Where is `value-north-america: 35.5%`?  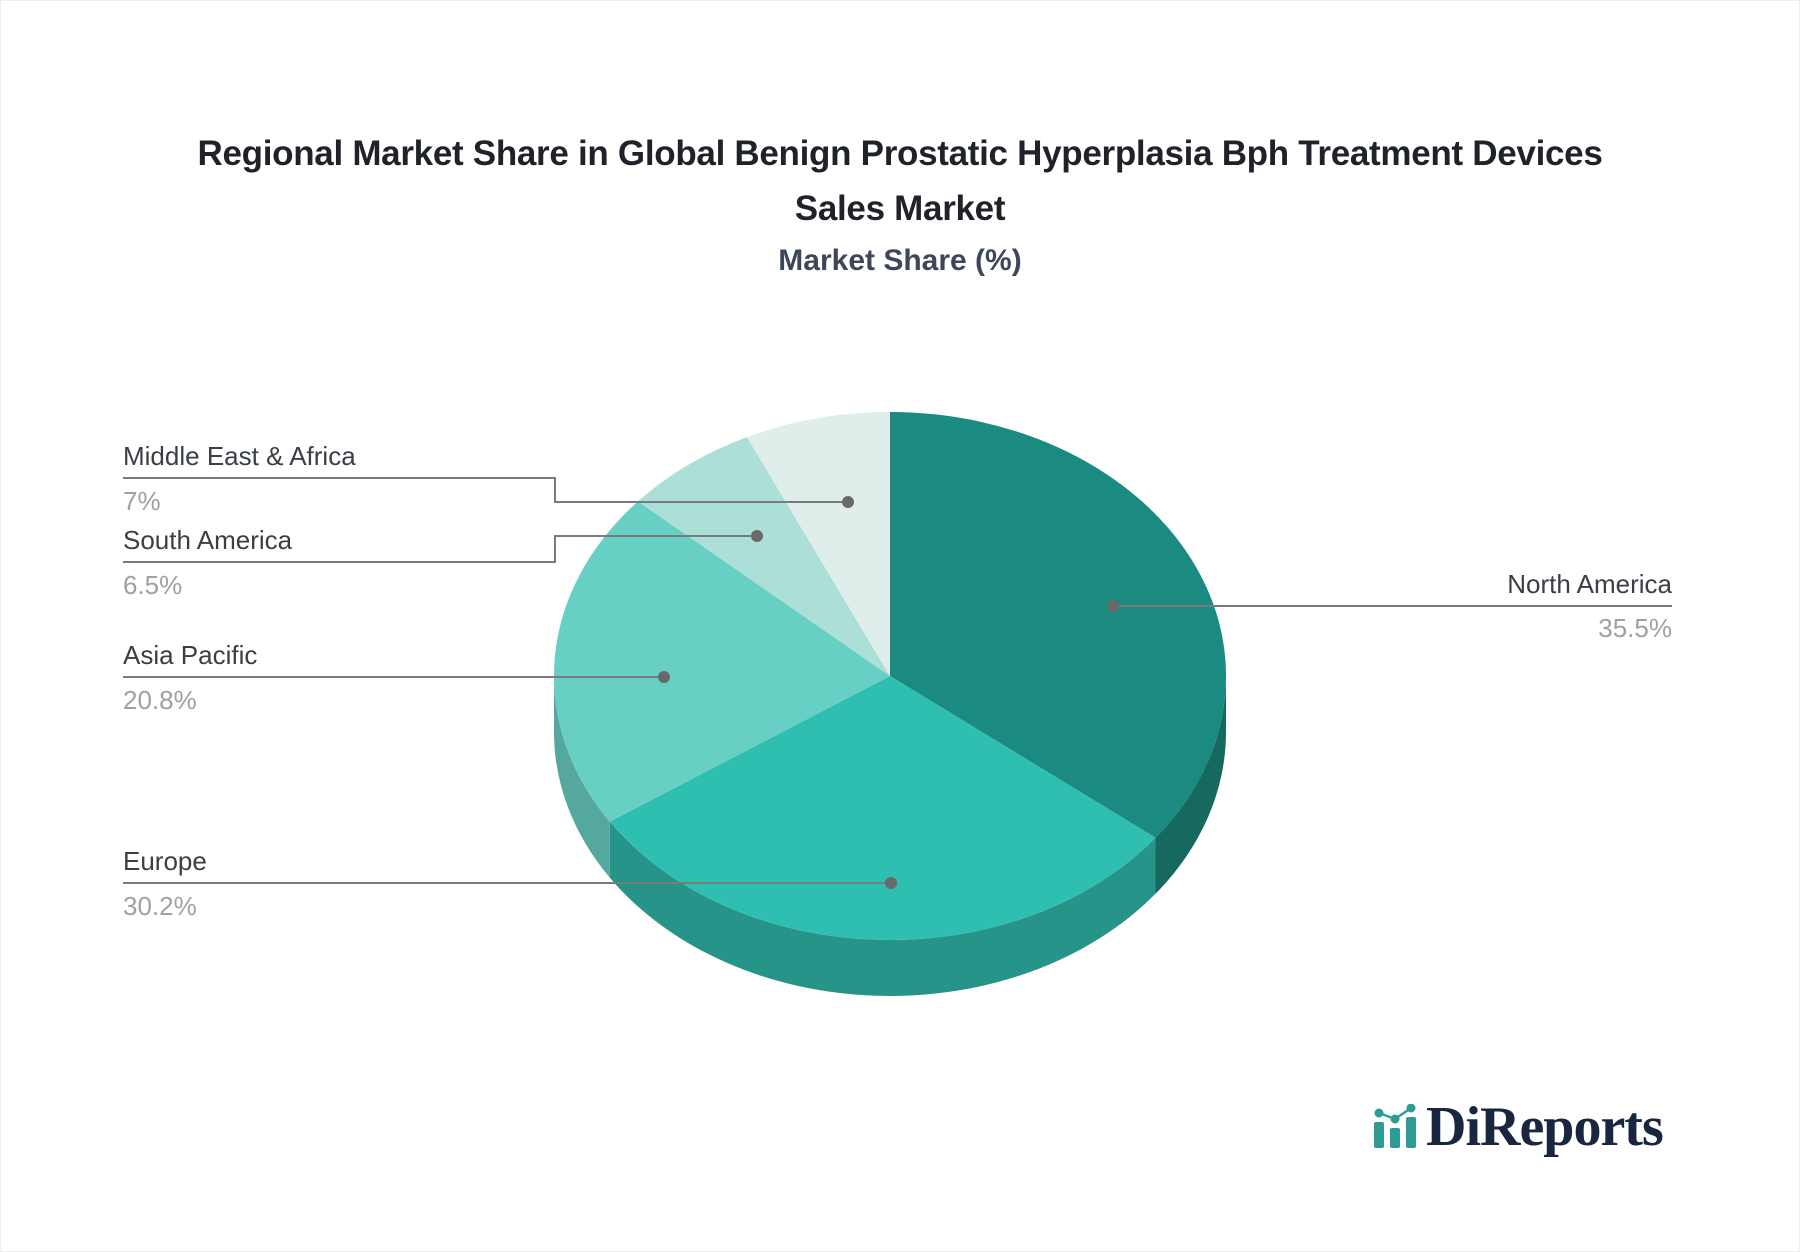 value-north-america: 35.5% is located at coordinates (1635, 628).